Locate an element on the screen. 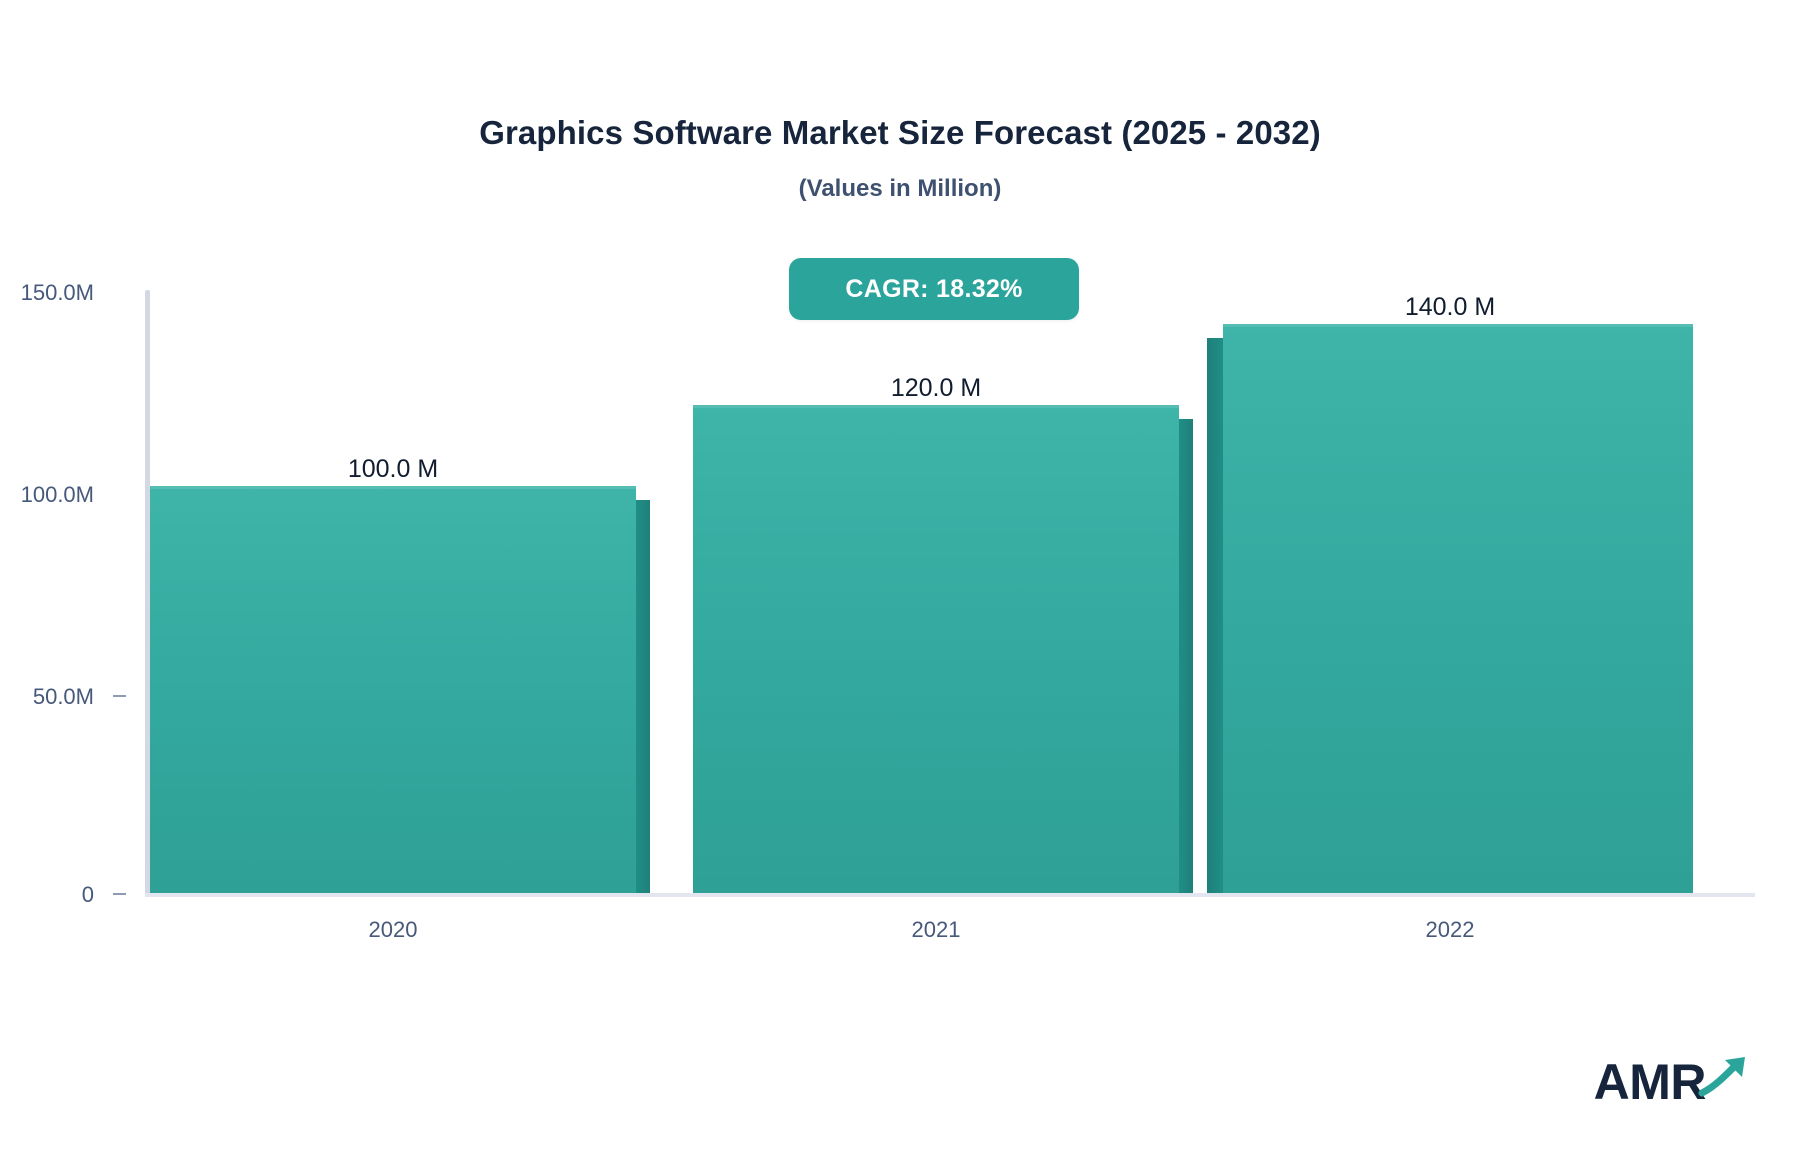 This screenshot has height=1156, width=1800. cagr-badge-label: CAGR: 18.32% is located at coordinates (934, 288).